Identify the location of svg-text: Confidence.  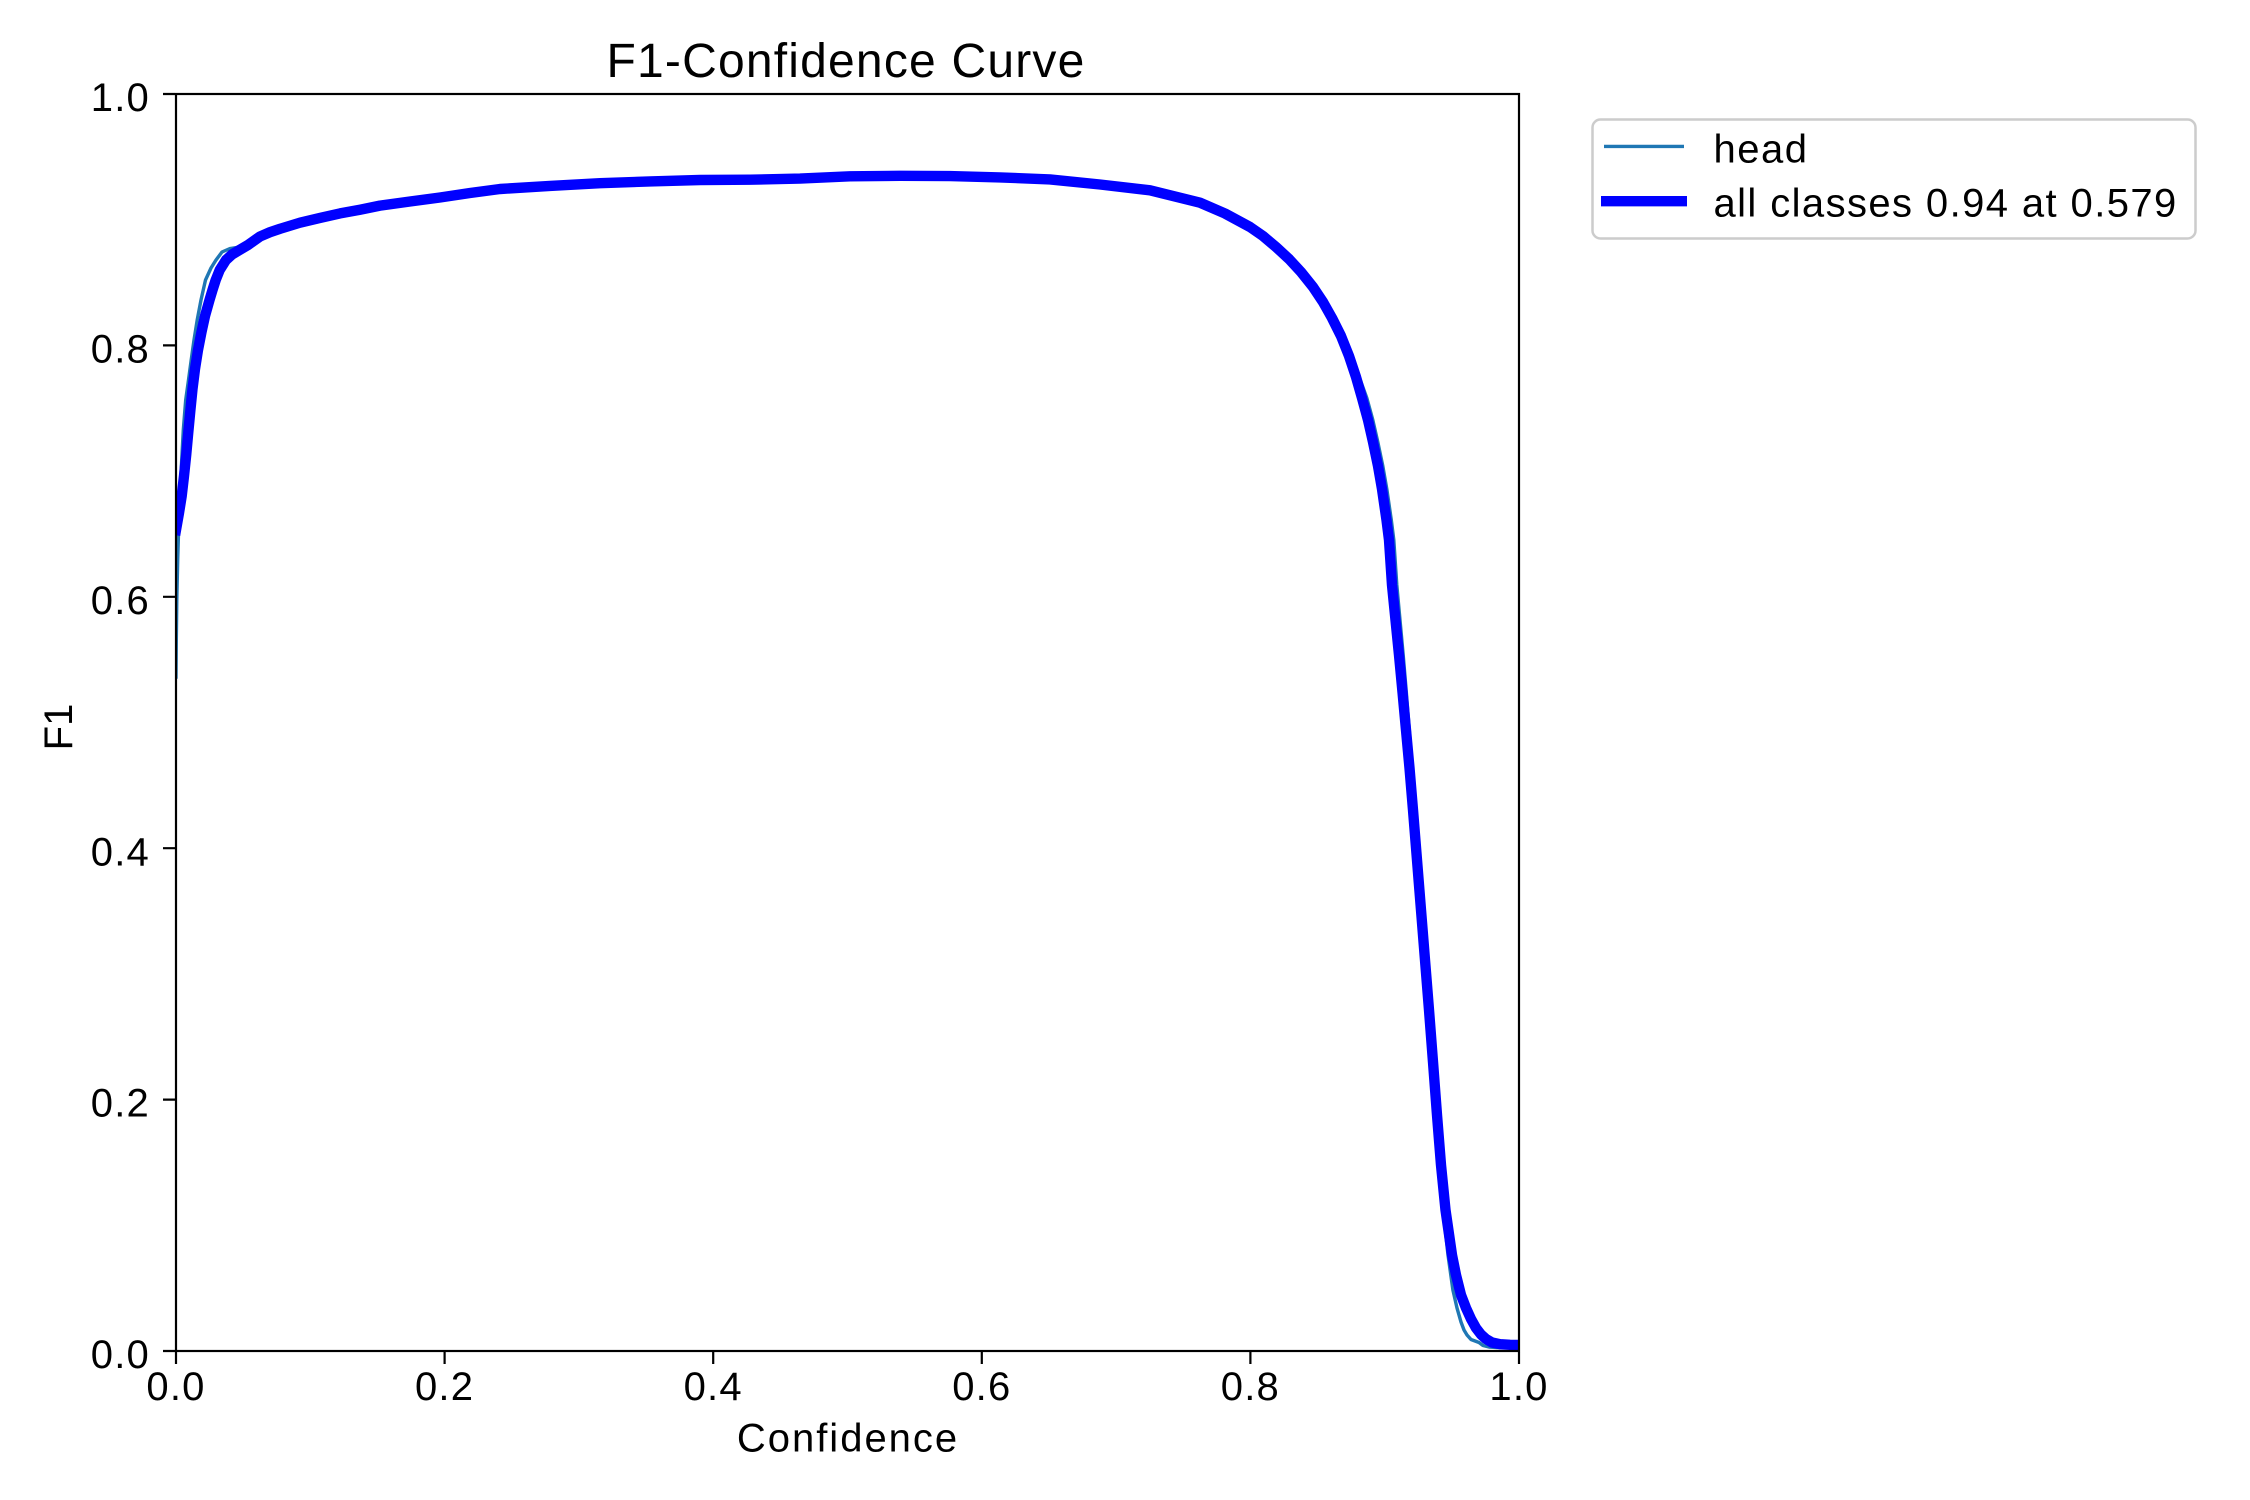
(848, 1439).